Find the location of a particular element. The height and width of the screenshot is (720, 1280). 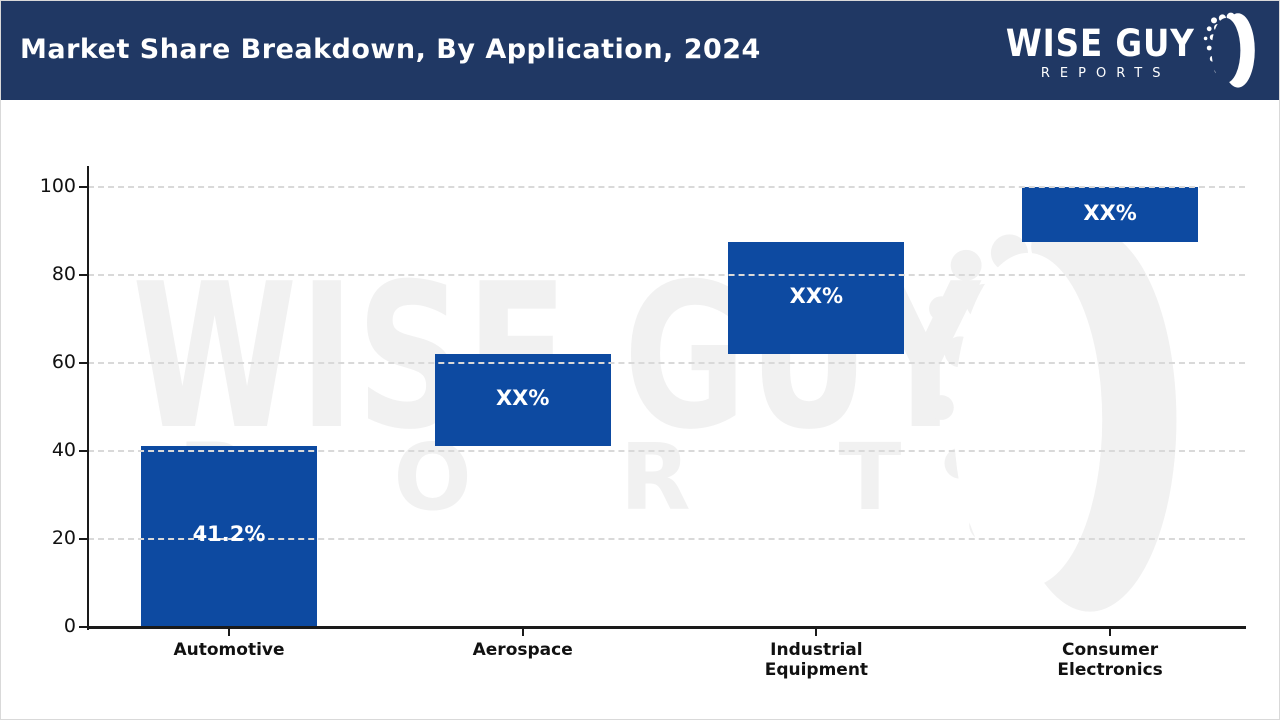

x-category-label: Aerospace is located at coordinates (522, 650).